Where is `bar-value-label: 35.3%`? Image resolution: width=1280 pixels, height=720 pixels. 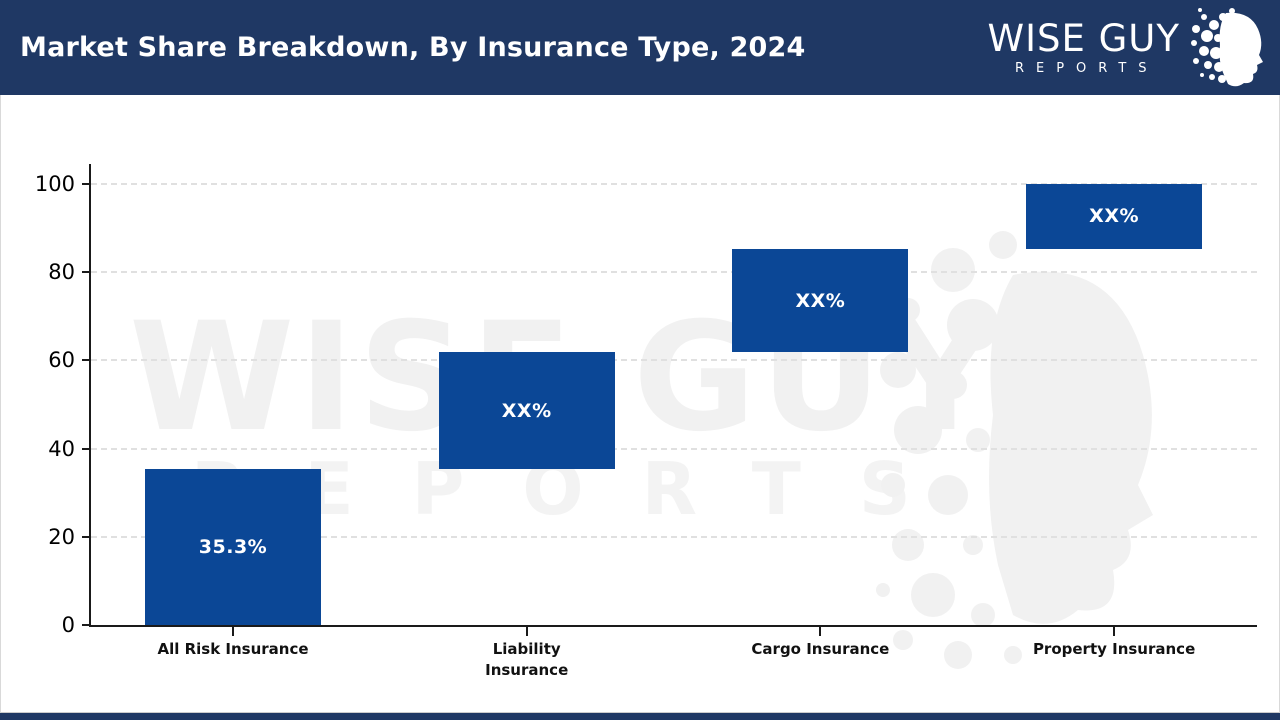 bar-value-label: 35.3% is located at coordinates (233, 547).